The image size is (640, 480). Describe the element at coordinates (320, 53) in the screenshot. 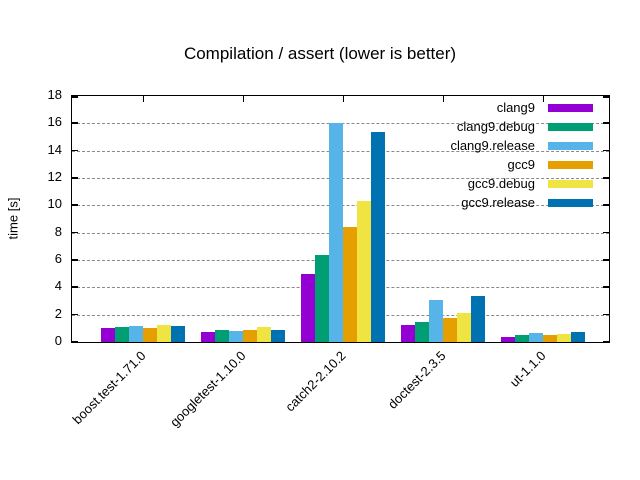

I see `chart-title: Compilation / assert (lower is better)` at that location.